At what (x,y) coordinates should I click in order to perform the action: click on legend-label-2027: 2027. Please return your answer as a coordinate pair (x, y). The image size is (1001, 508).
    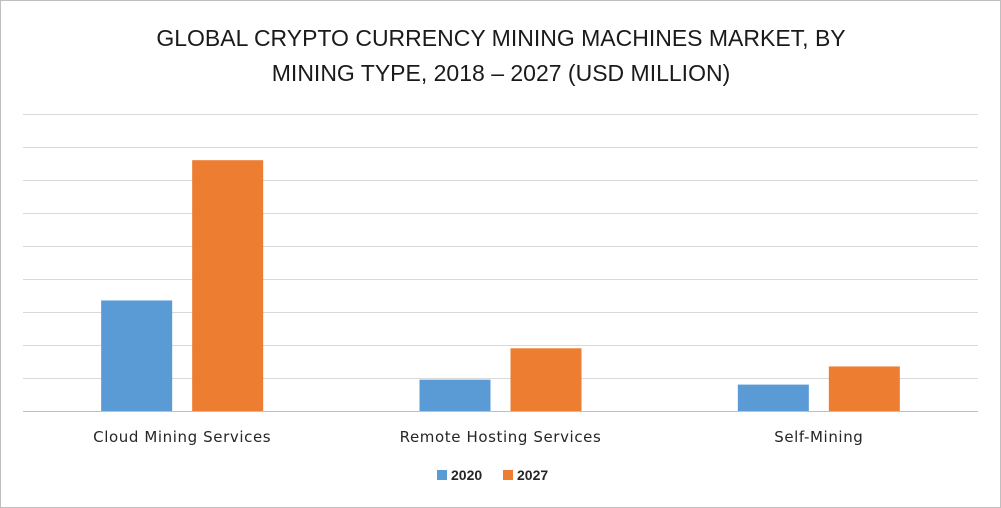
    Looking at the image, I should click on (532, 475).